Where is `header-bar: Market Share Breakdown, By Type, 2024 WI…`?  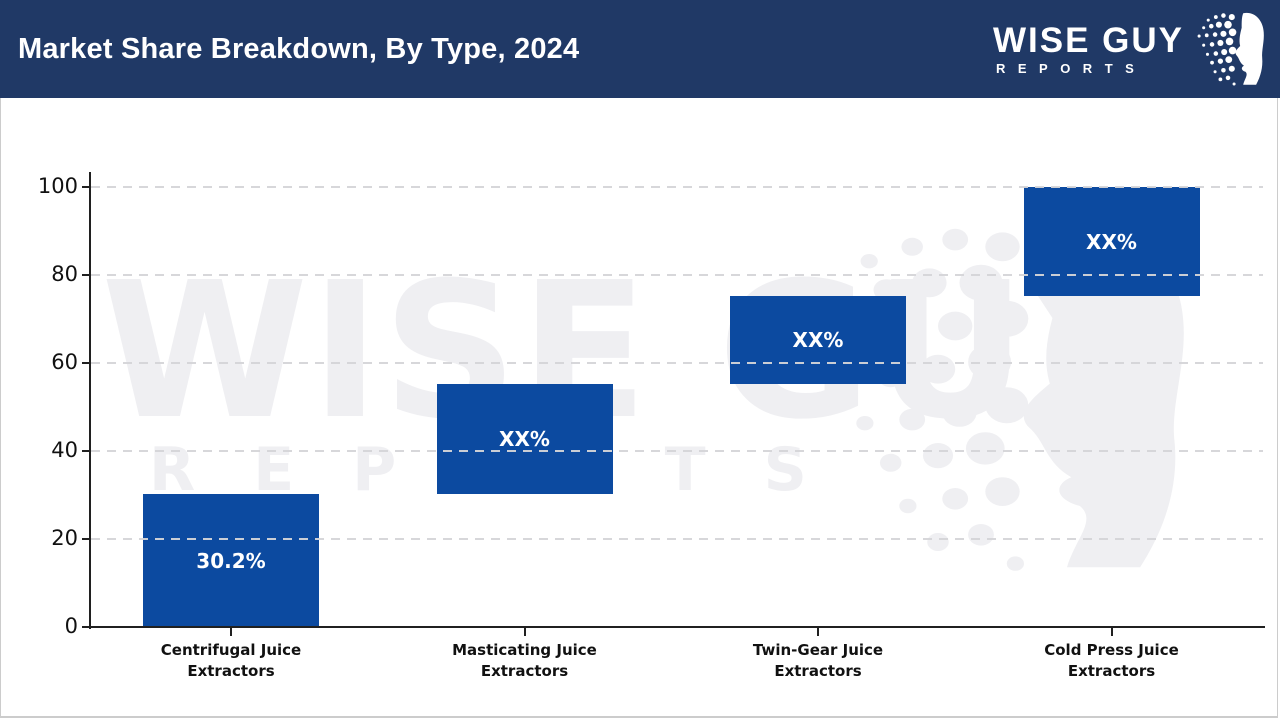 header-bar: Market Share Breakdown, By Type, 2024 WI… is located at coordinates (640, 49).